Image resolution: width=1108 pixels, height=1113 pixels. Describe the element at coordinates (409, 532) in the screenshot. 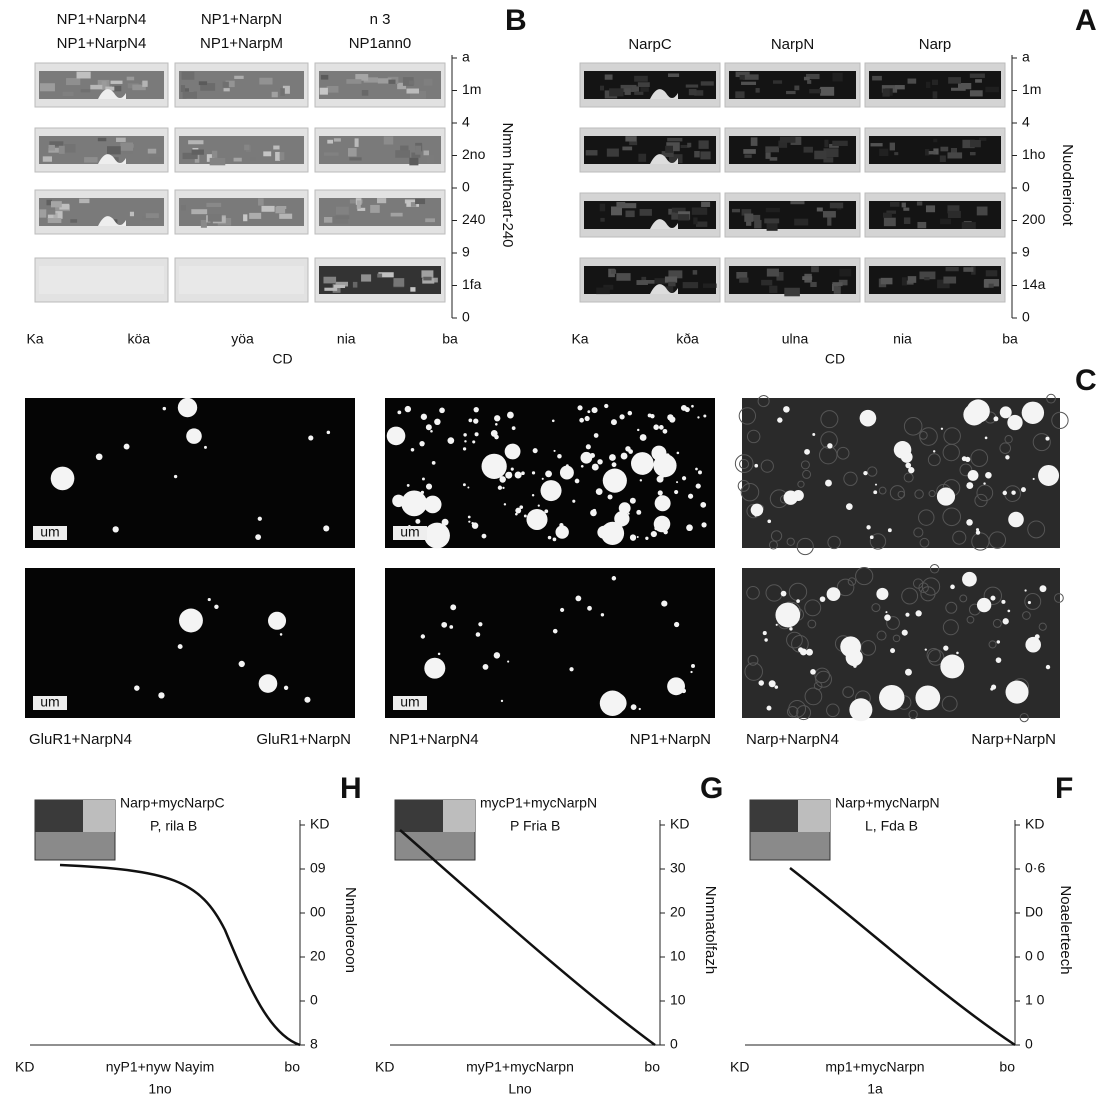

I see `scale-label: um` at that location.